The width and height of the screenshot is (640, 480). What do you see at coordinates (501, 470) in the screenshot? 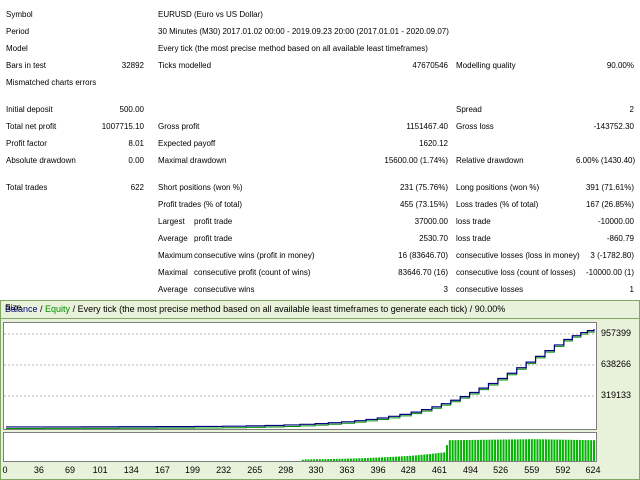
I see `x-axis-label: 526` at bounding box center [501, 470].